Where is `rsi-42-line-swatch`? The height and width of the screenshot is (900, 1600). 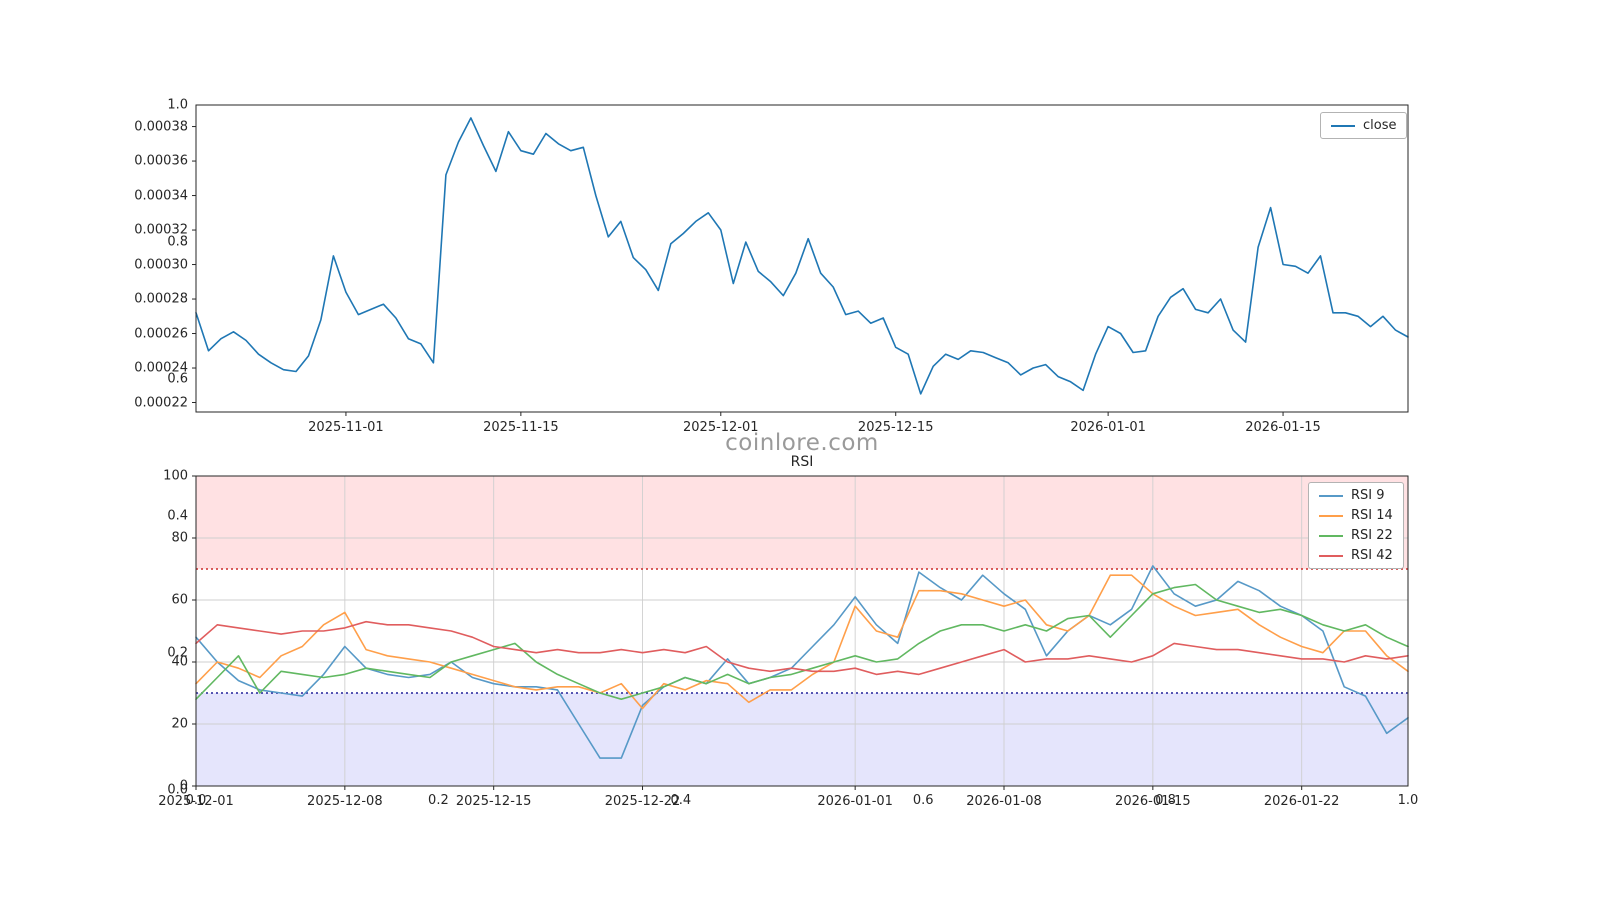
rsi-42-line-swatch is located at coordinates (1331, 555).